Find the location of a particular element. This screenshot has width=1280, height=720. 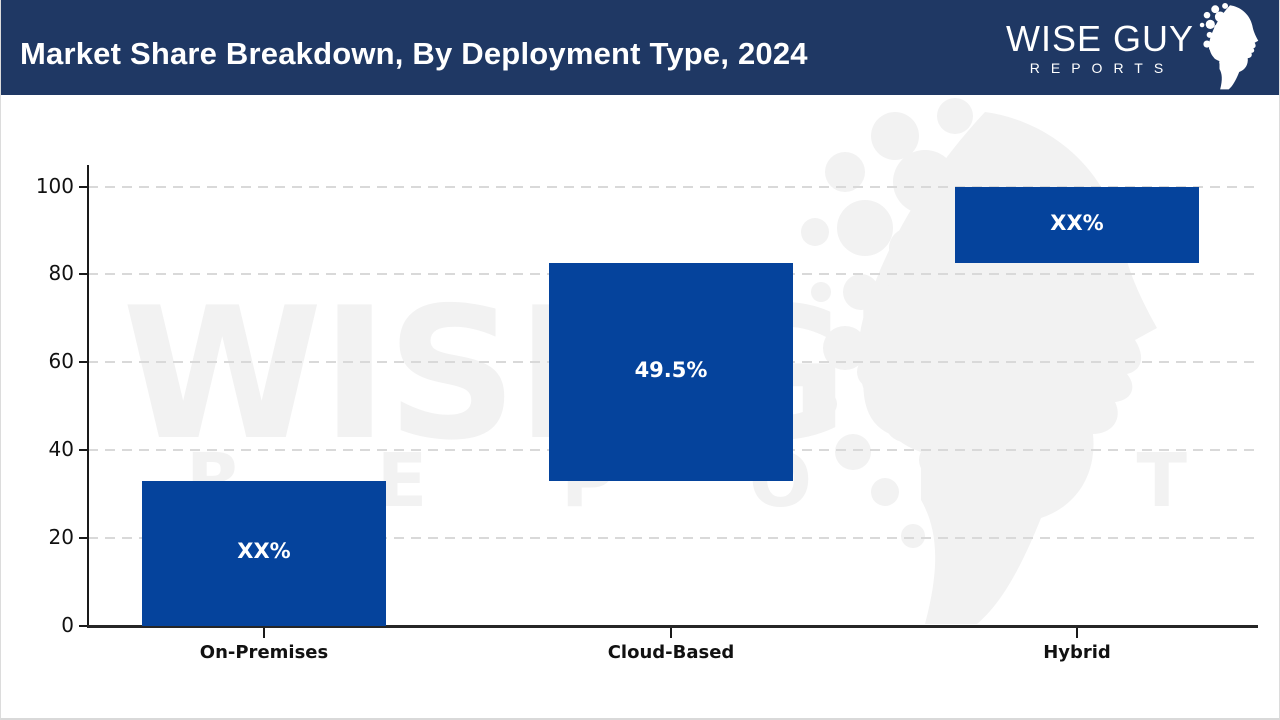

x-tick-Hybrid is located at coordinates (1077, 633).